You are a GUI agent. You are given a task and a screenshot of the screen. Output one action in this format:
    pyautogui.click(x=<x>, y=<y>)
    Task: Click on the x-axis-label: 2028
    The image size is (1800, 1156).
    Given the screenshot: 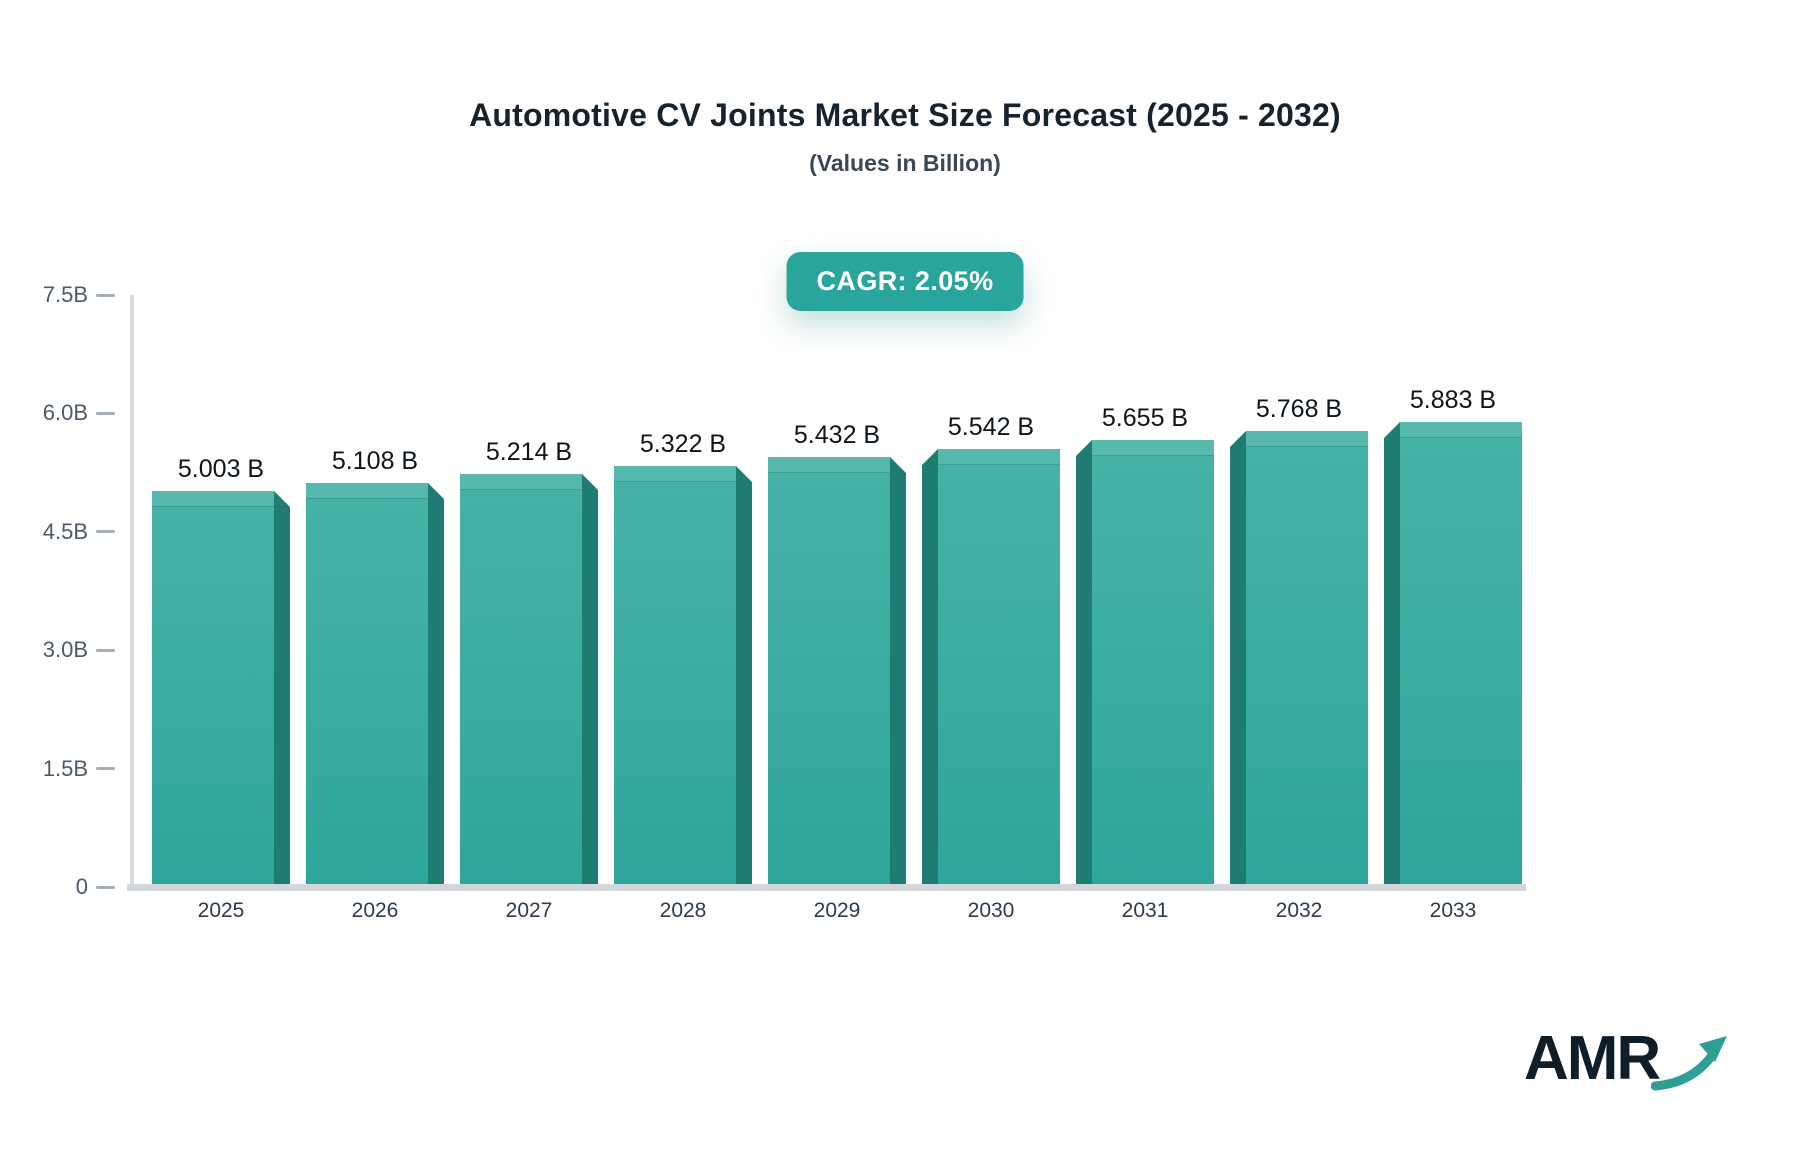 What is the action you would take?
    pyautogui.click(x=683, y=910)
    